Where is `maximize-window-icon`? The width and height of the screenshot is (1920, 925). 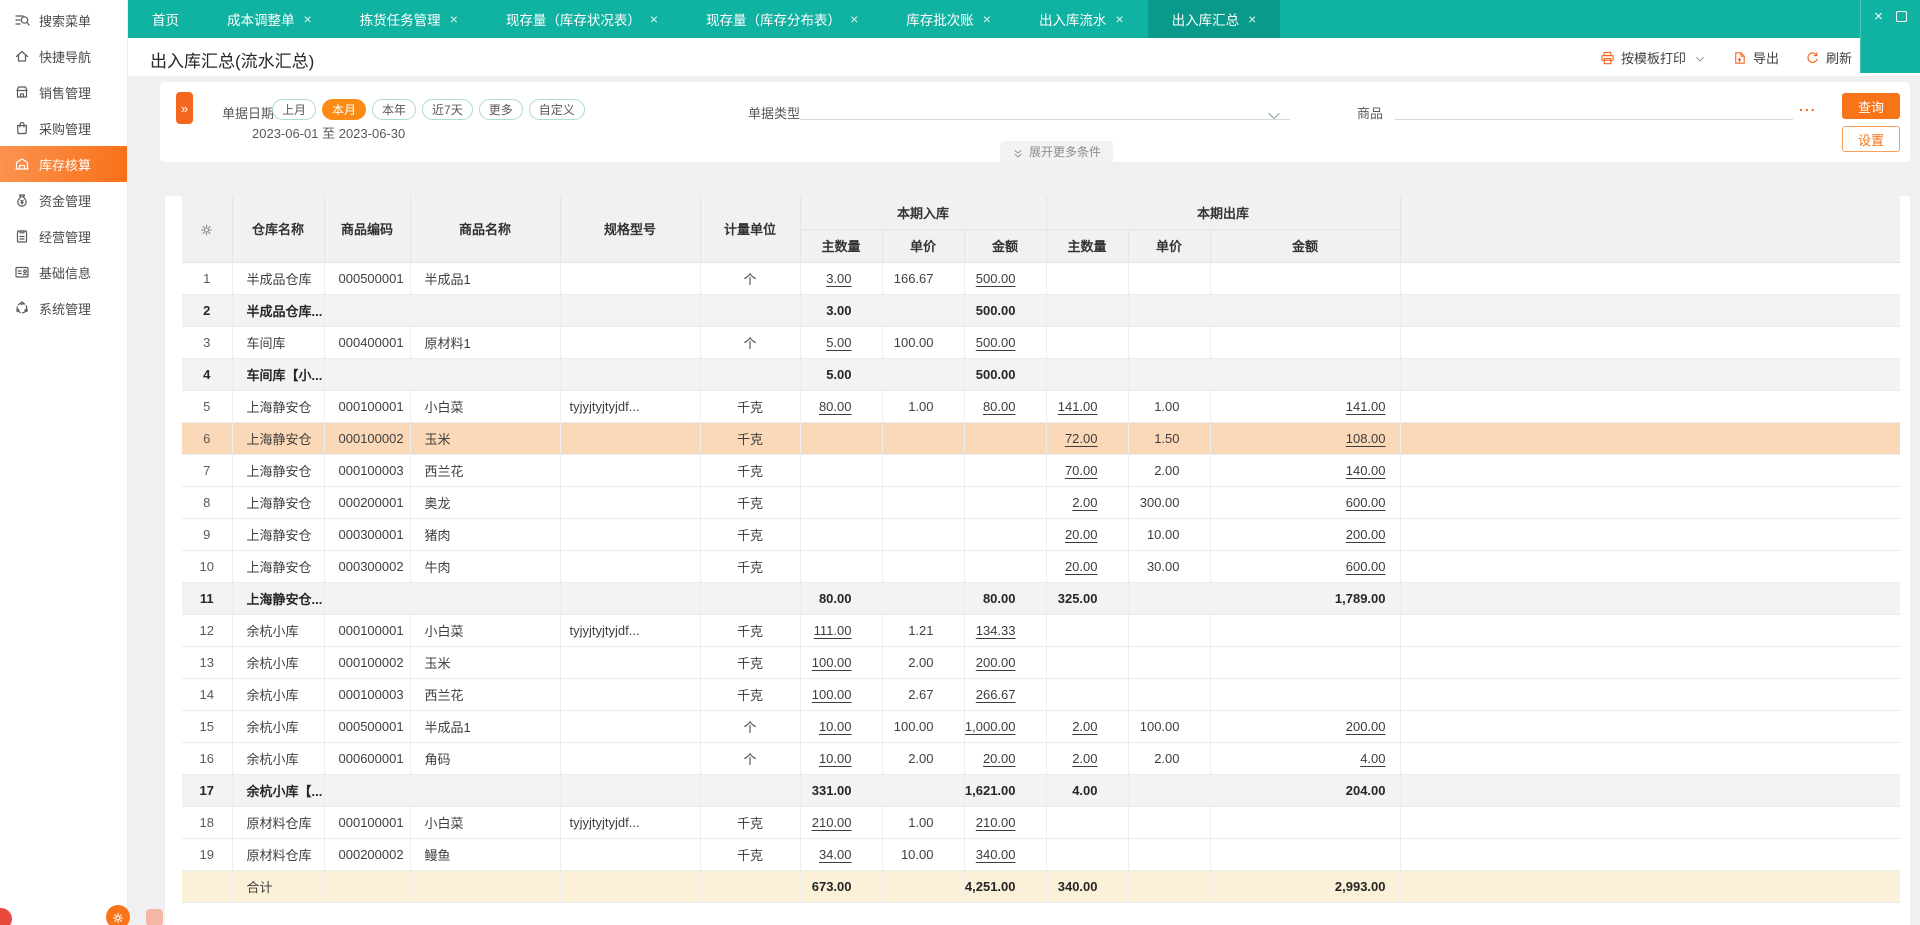 maximize-window-icon is located at coordinates (1901, 16).